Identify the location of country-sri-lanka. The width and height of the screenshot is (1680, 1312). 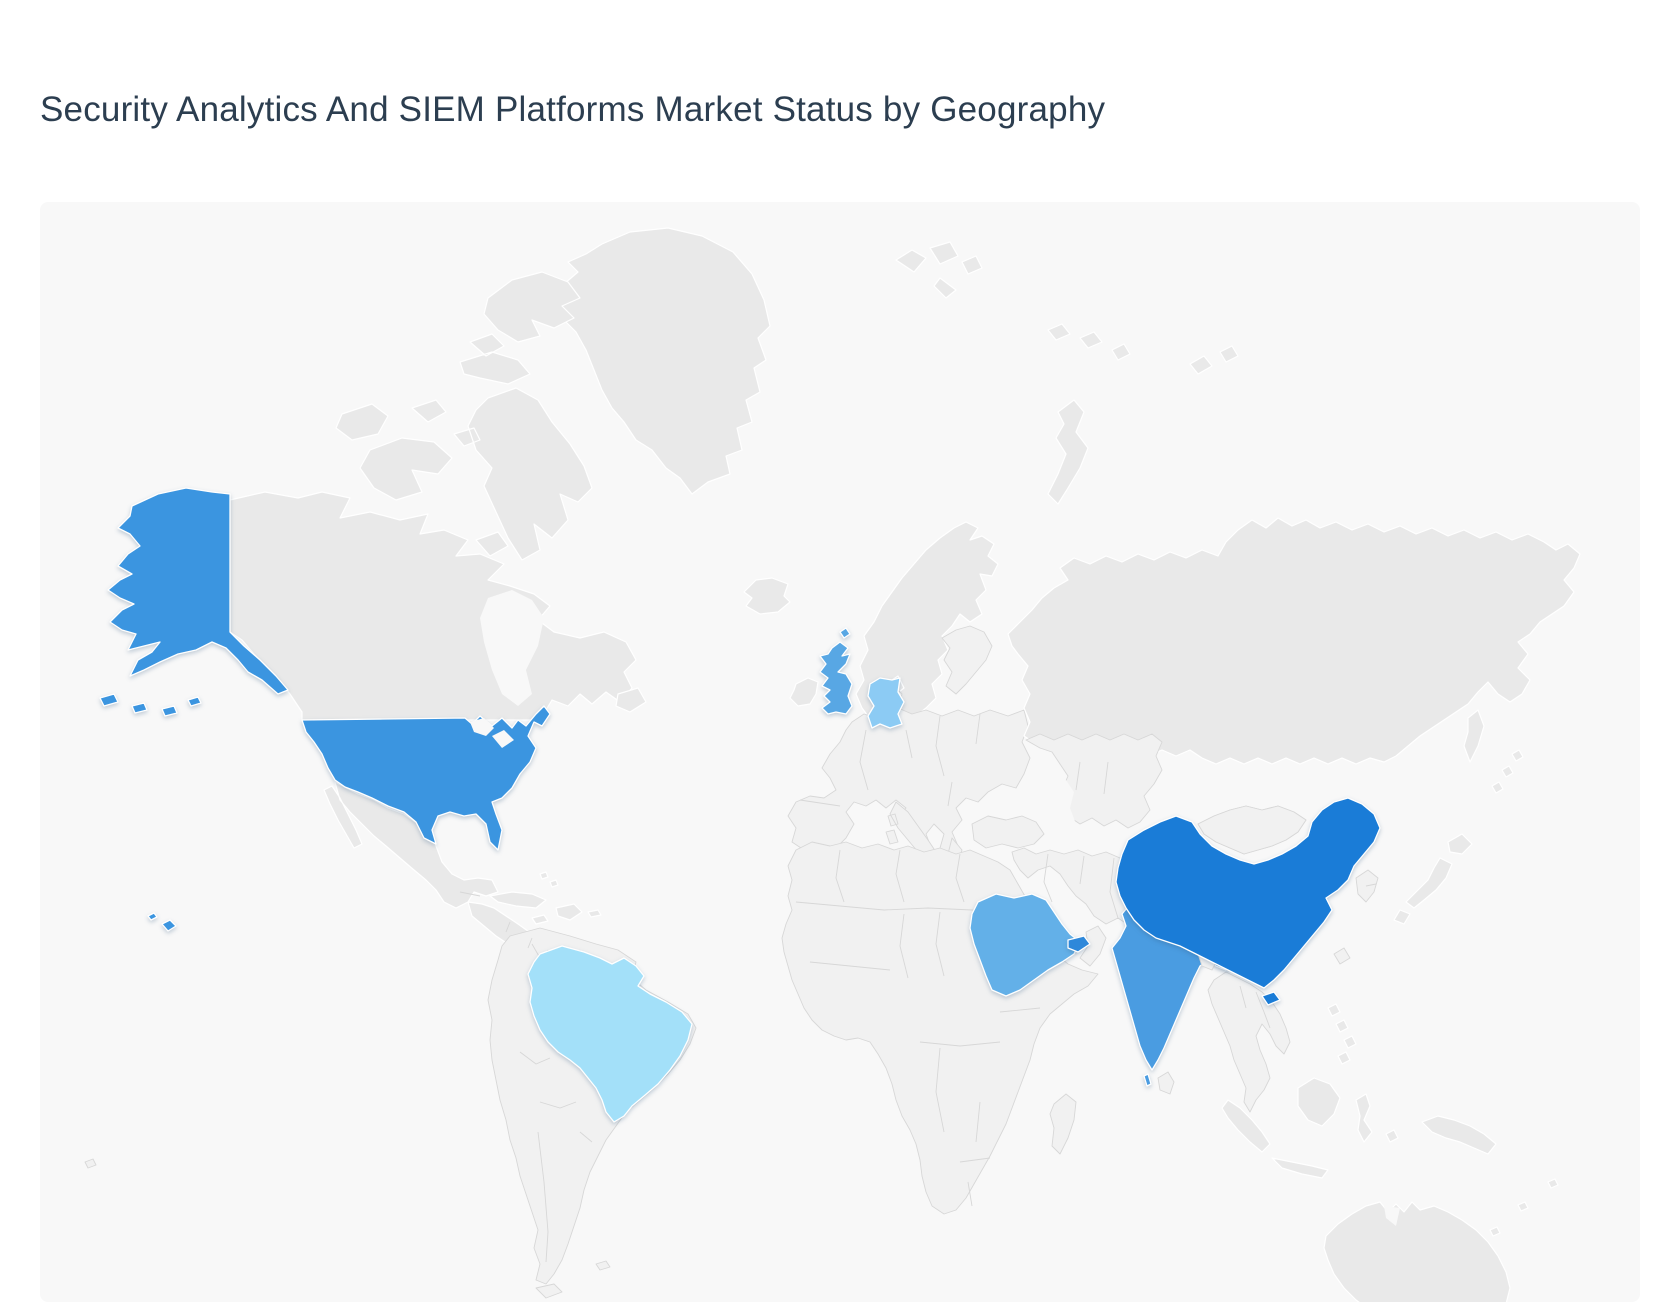
(1166, 1083).